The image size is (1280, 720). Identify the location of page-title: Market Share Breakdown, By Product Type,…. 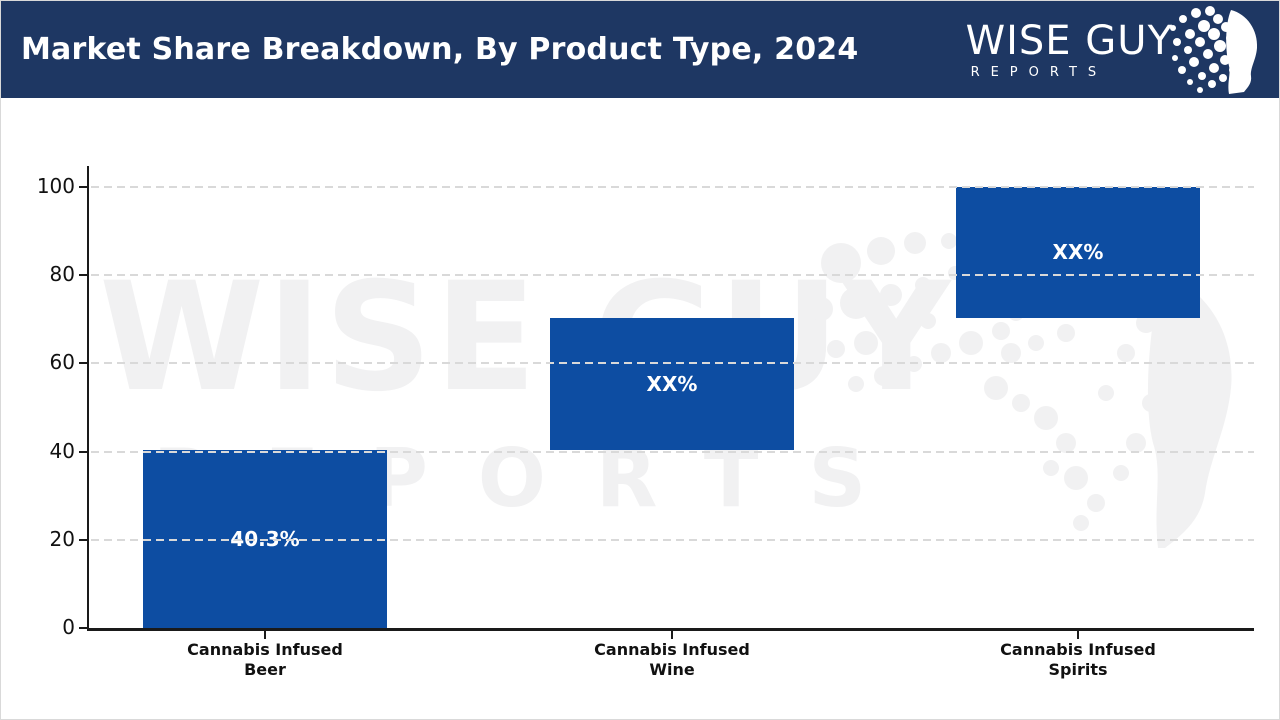
(440, 49).